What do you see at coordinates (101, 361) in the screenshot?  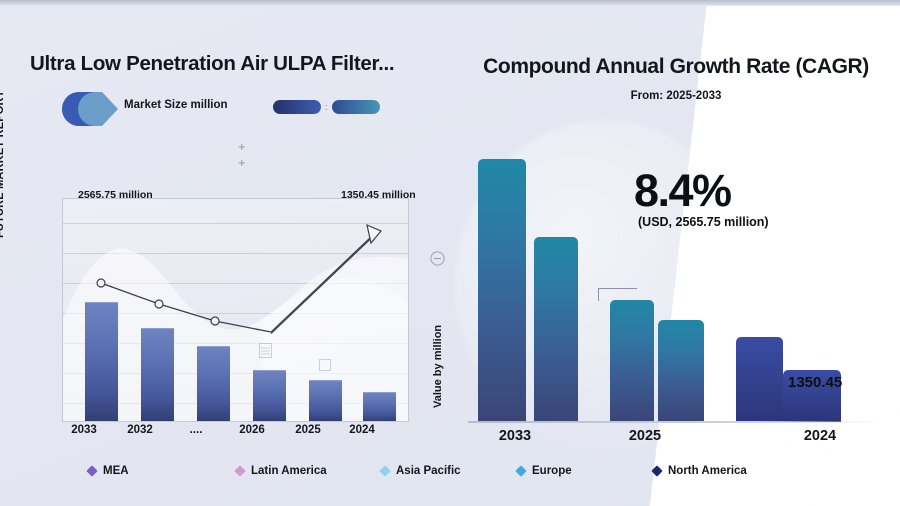 I see `left-bar-2033` at bounding box center [101, 361].